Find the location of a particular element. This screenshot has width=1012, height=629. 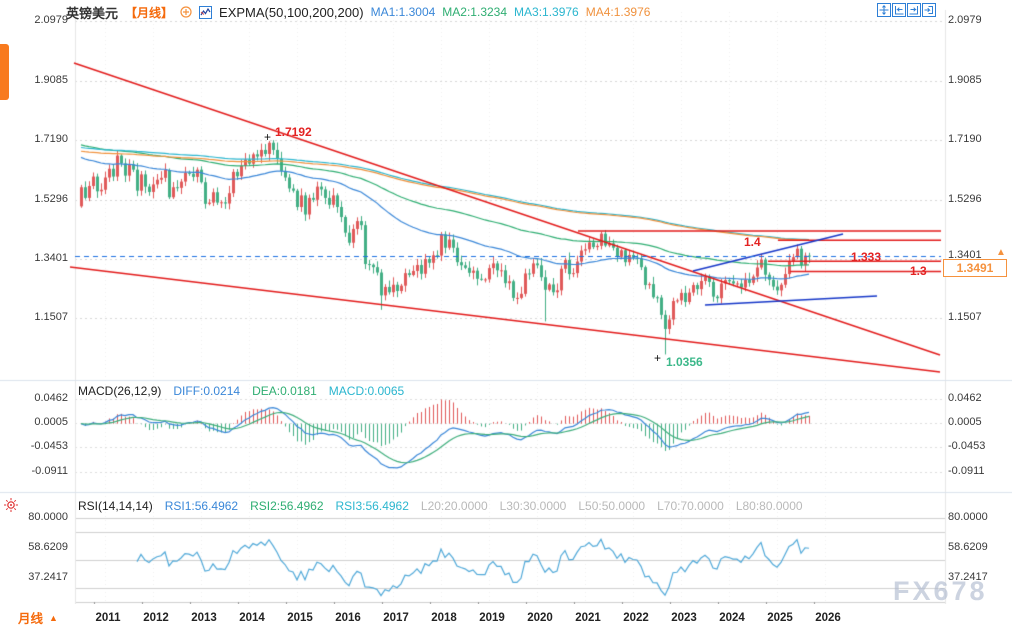

level-1-3-label: 1.3 is located at coordinates (918, 271).